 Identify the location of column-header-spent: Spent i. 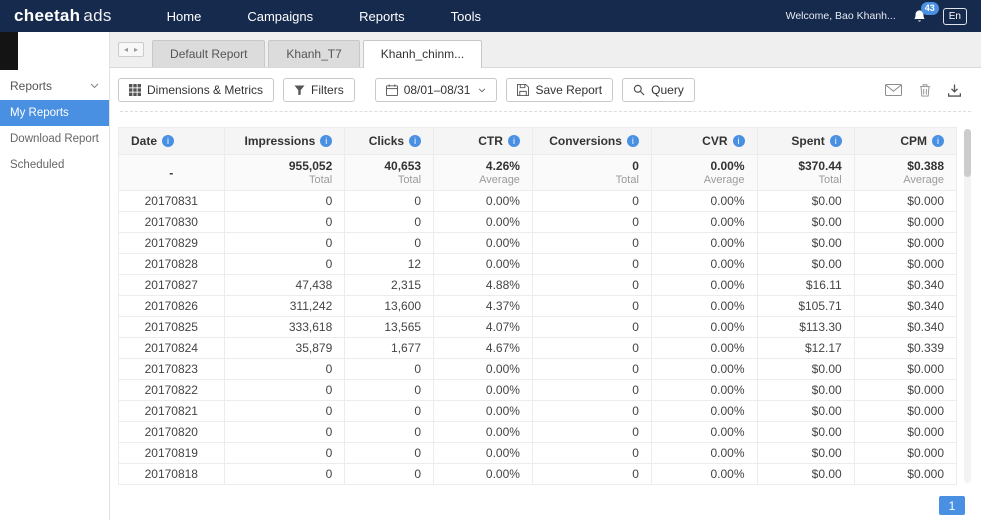
(805, 141).